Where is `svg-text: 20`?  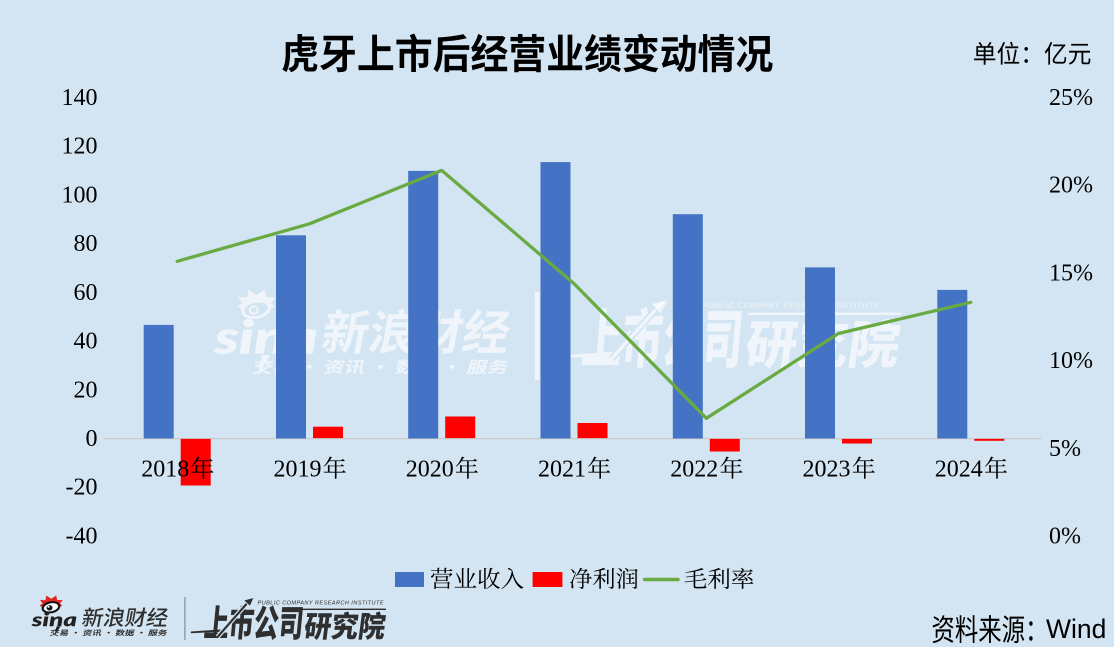
svg-text: 20 is located at coordinates (86, 390).